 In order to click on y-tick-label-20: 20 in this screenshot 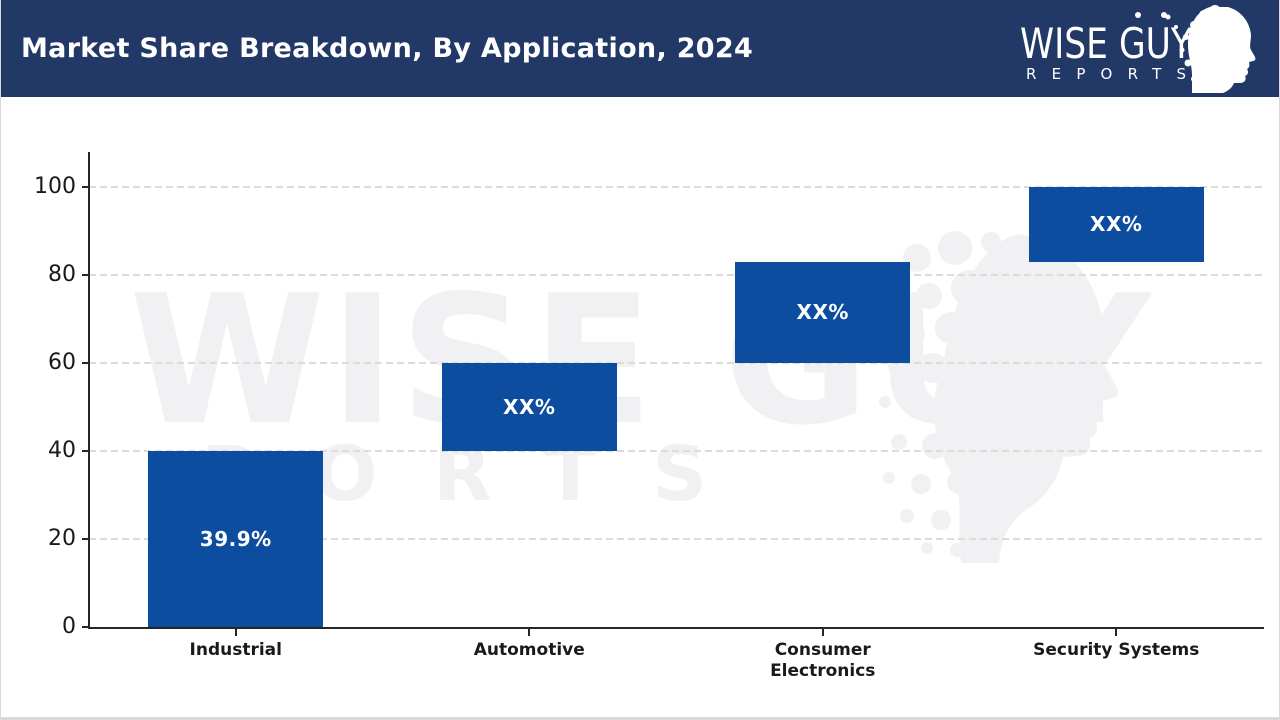, I will do `click(62, 538)`.